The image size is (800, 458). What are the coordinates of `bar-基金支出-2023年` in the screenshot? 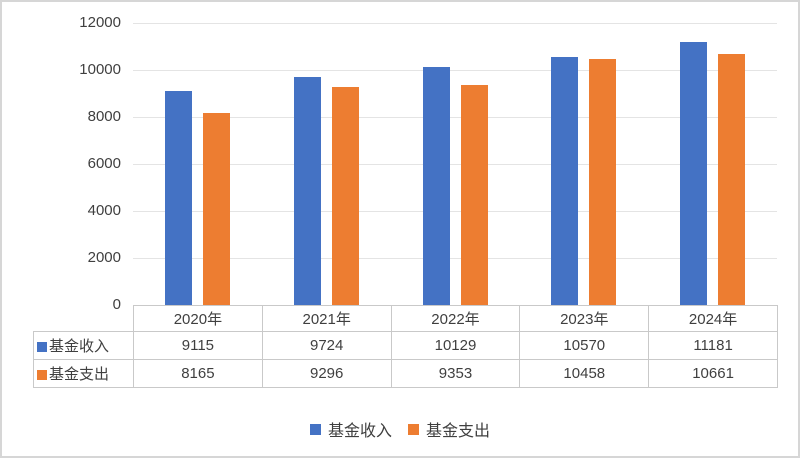 It's located at (603, 182).